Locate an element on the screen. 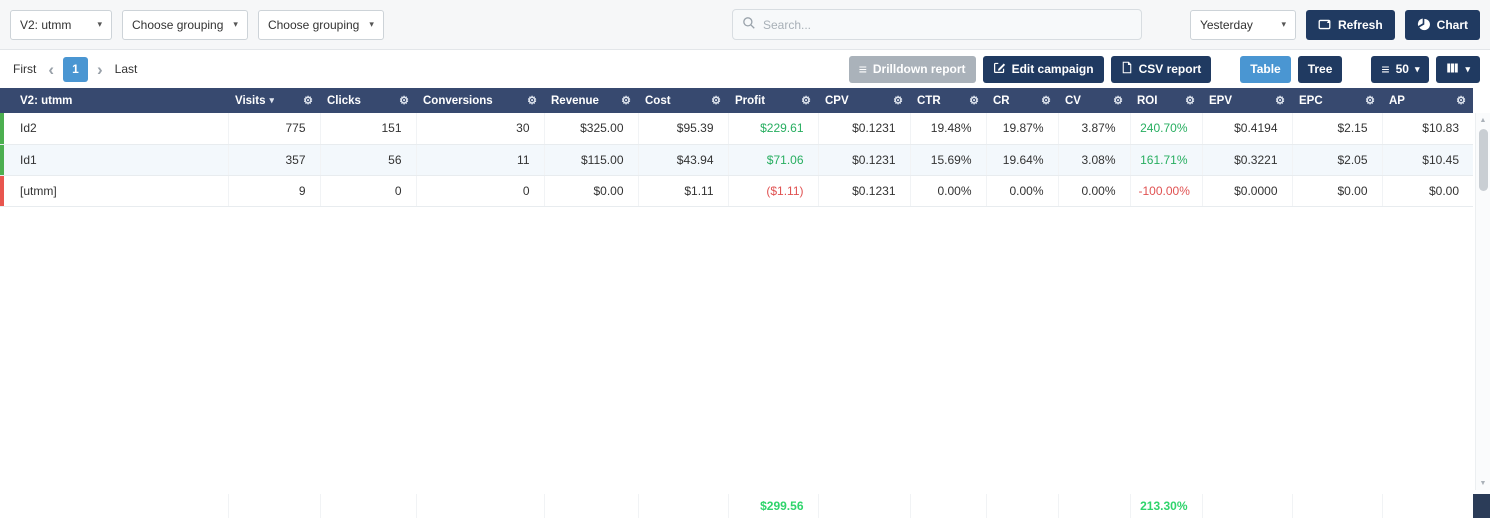 The height and width of the screenshot is (518, 1490). col-label: V2: utmm is located at coordinates (46, 100).